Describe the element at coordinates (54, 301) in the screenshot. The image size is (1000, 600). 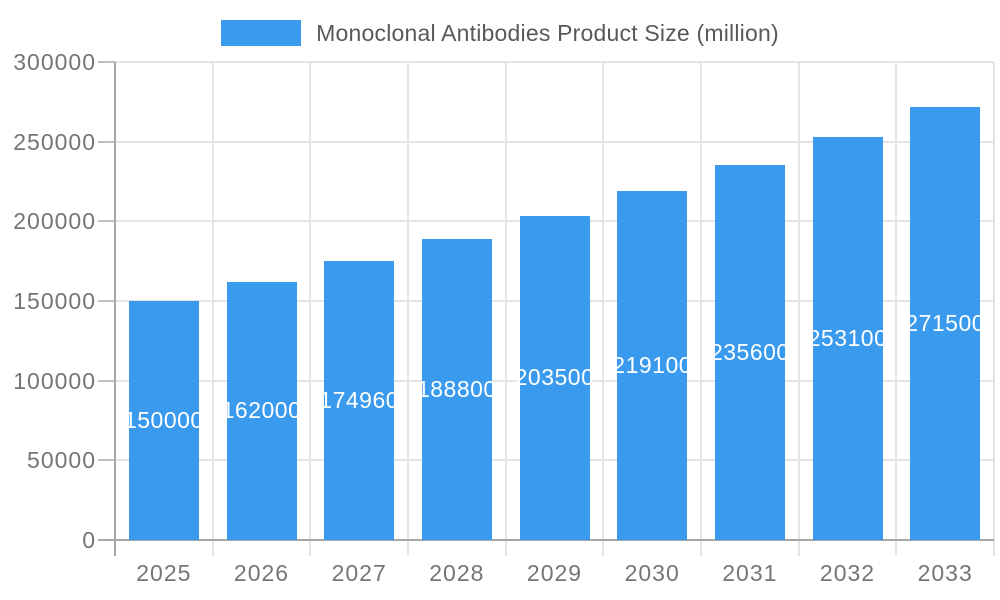
I see `y-axis-label: 150000` at that location.